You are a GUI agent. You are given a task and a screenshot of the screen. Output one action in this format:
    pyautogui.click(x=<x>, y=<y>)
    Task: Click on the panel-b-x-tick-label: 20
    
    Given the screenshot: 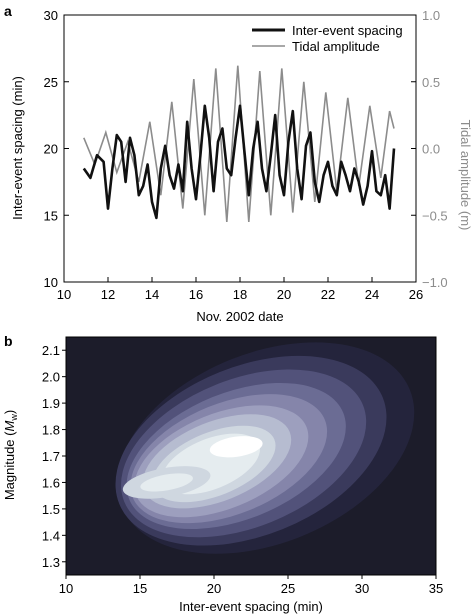 What is the action you would take?
    pyautogui.click(x=214, y=588)
    